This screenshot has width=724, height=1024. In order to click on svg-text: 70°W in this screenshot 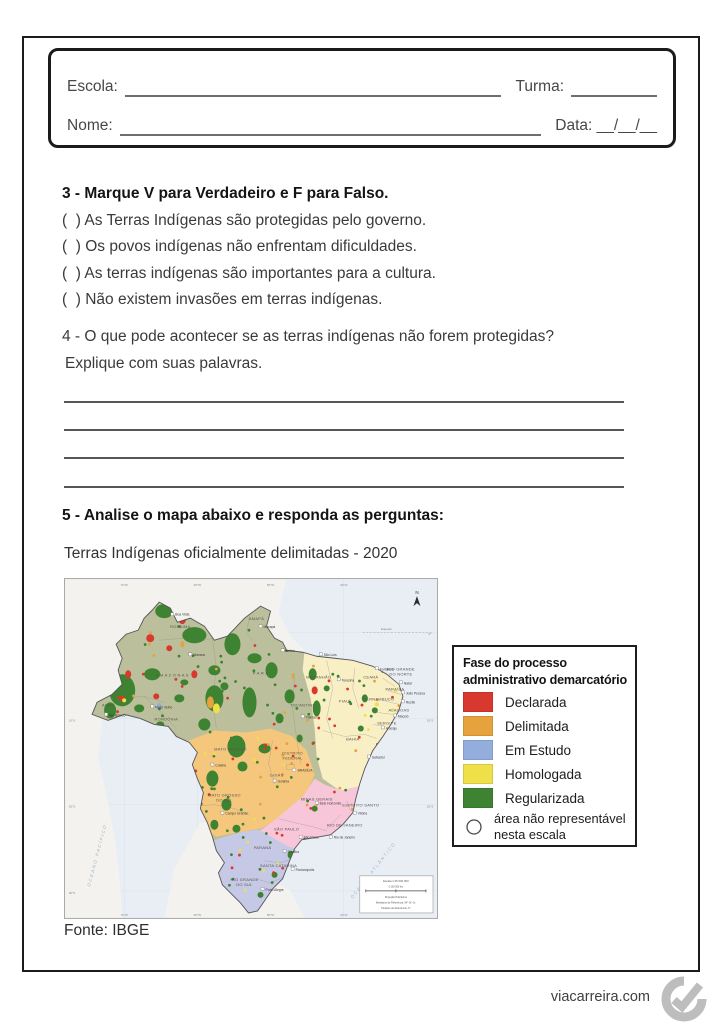, I will do `click(124, 915)`.